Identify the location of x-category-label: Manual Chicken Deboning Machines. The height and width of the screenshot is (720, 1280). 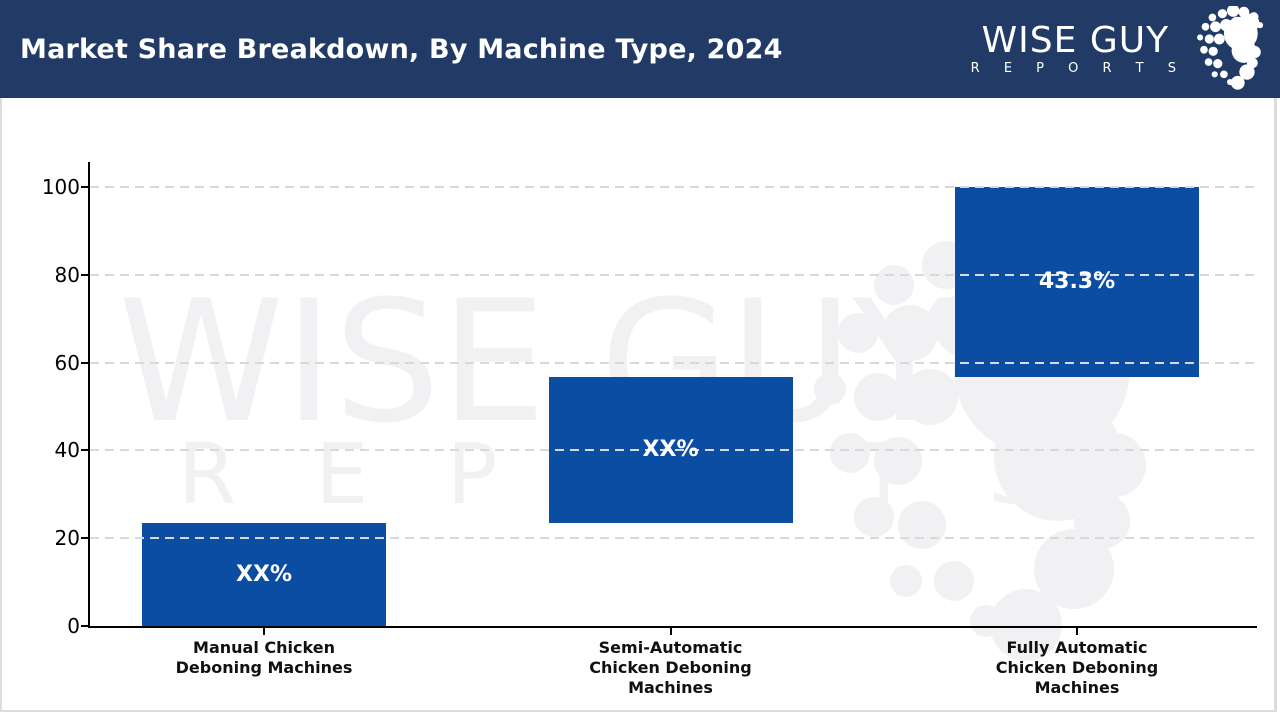
(264, 658).